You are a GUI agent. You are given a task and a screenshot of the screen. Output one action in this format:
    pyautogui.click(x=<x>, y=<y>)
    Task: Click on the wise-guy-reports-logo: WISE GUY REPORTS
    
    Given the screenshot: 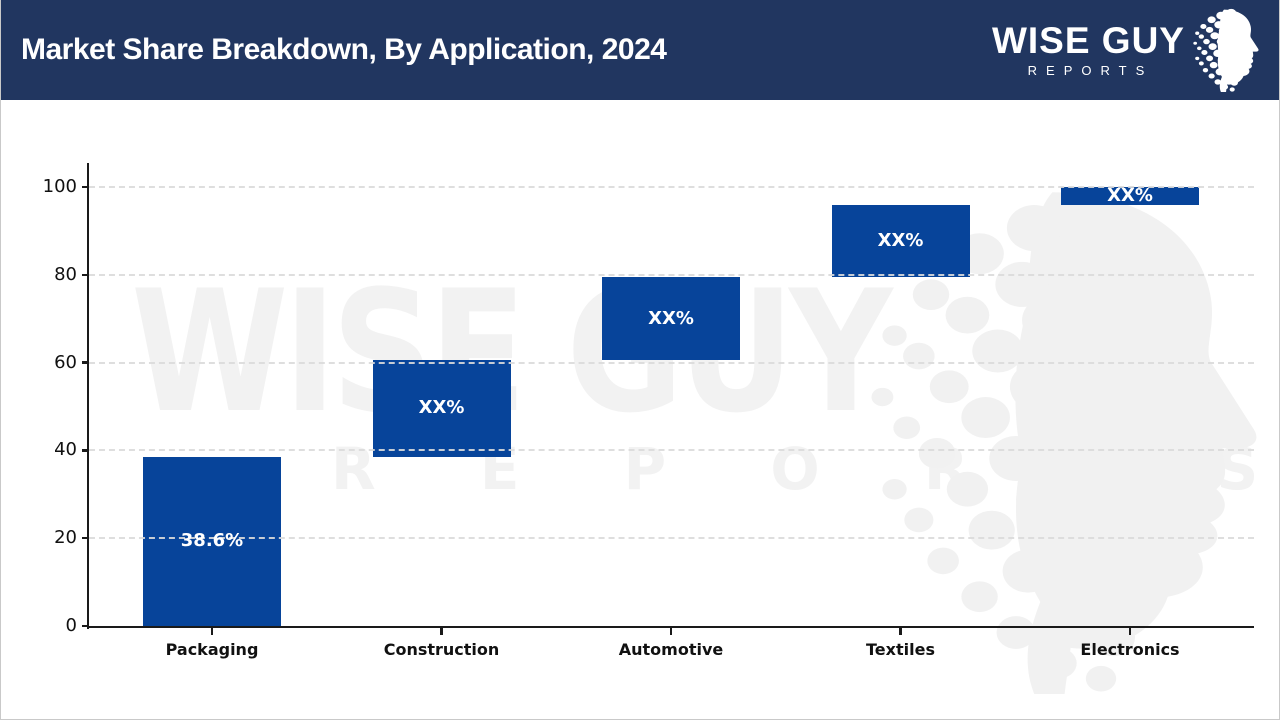 What is the action you would take?
    pyautogui.click(x=1126, y=50)
    